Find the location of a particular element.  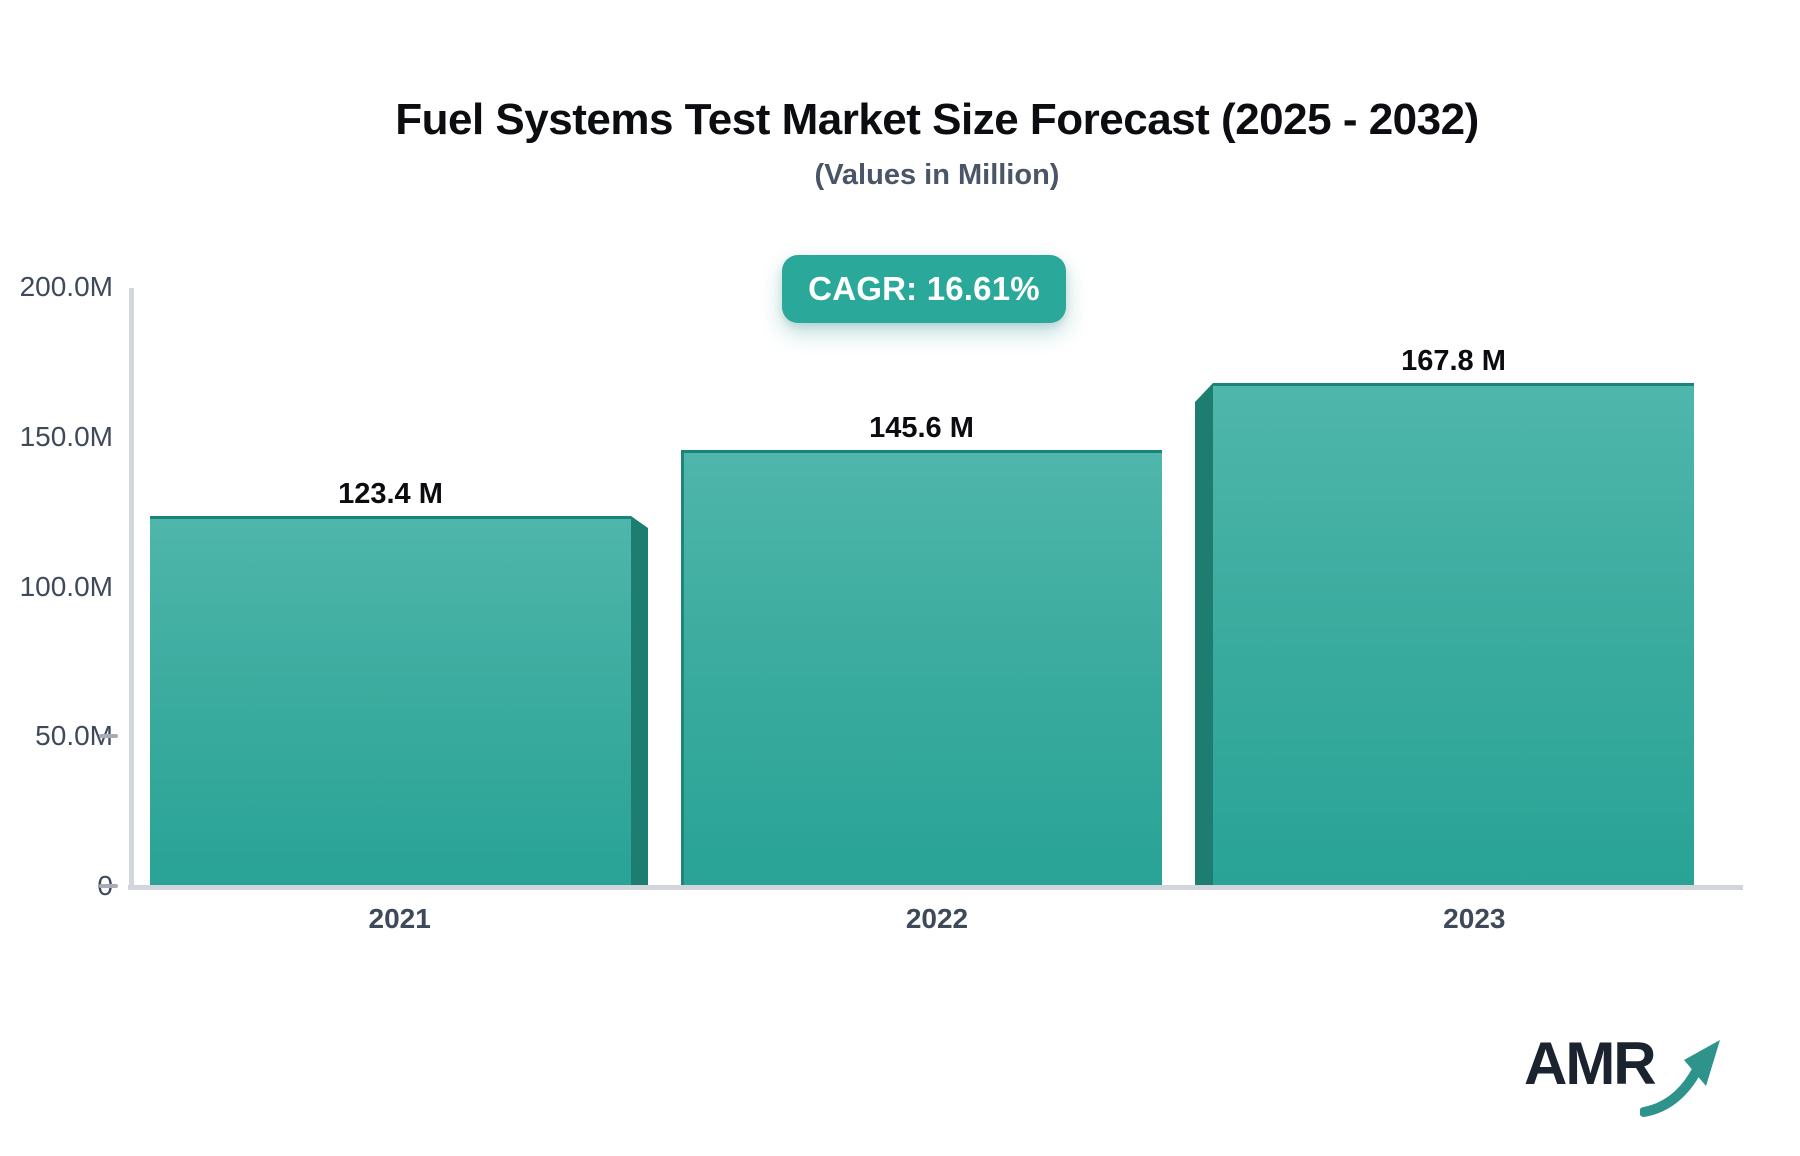

bar-value-label: 167.8 M is located at coordinates (1453, 361).